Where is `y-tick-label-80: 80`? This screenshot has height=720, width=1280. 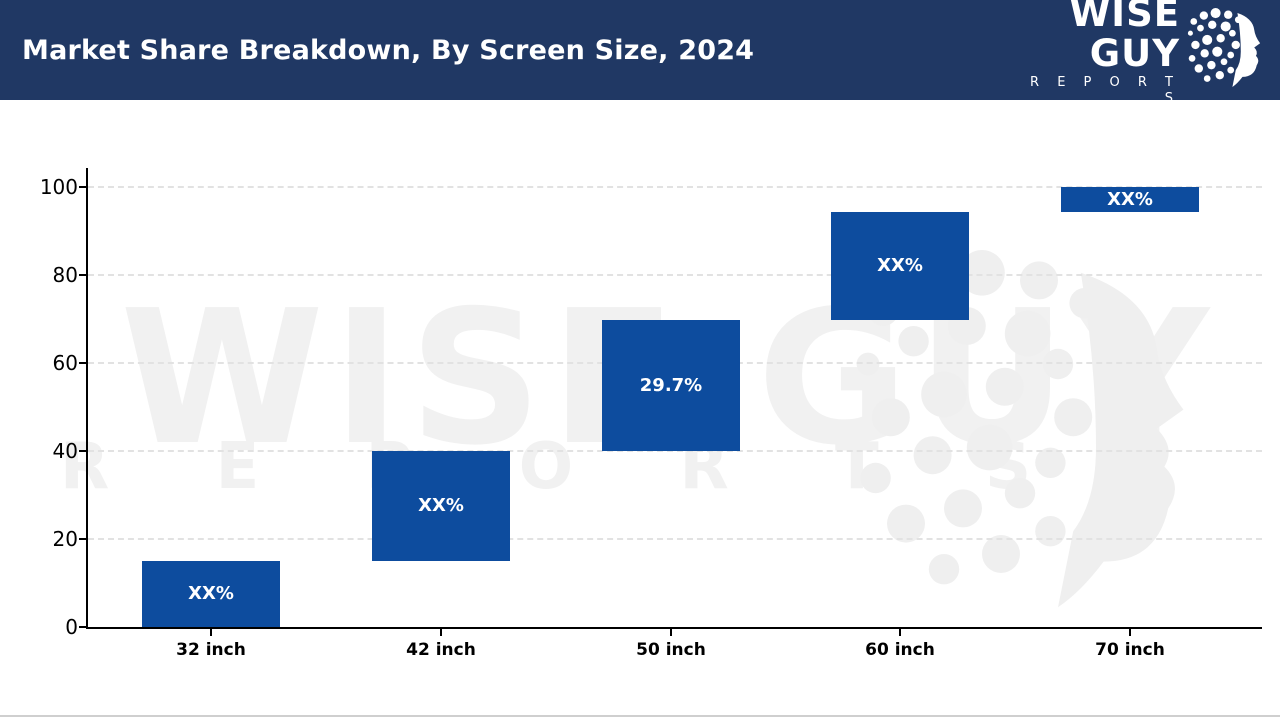 y-tick-label-80: 80 is located at coordinates (65, 275).